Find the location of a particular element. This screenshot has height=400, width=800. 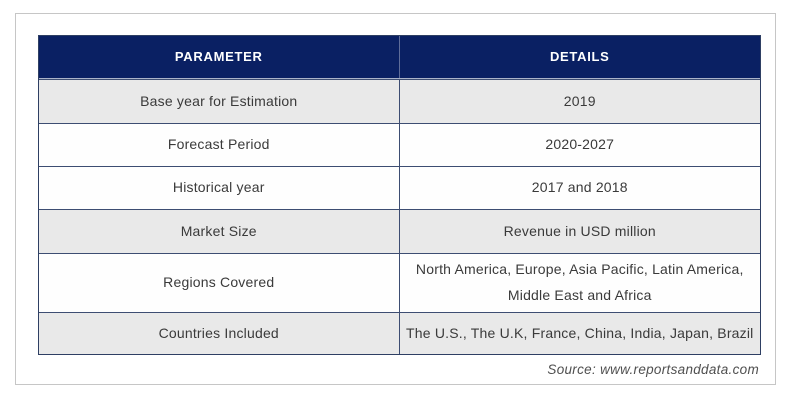

header-cell-details: DETAILS is located at coordinates (579, 56).